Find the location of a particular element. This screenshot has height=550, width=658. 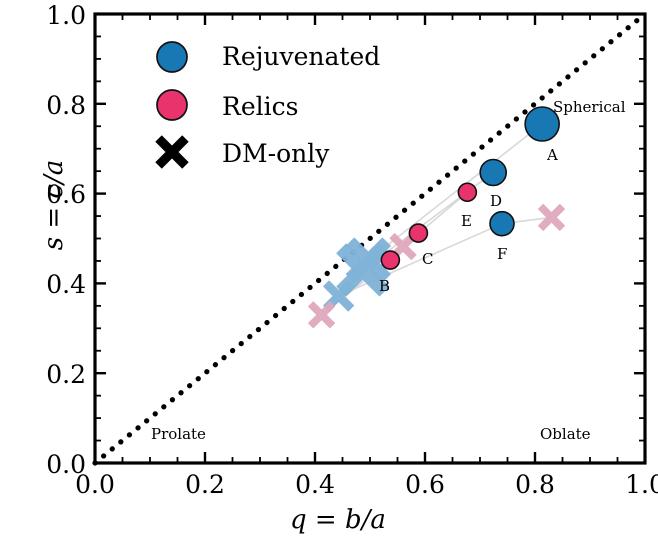

data-point-C is located at coordinates (418, 233).